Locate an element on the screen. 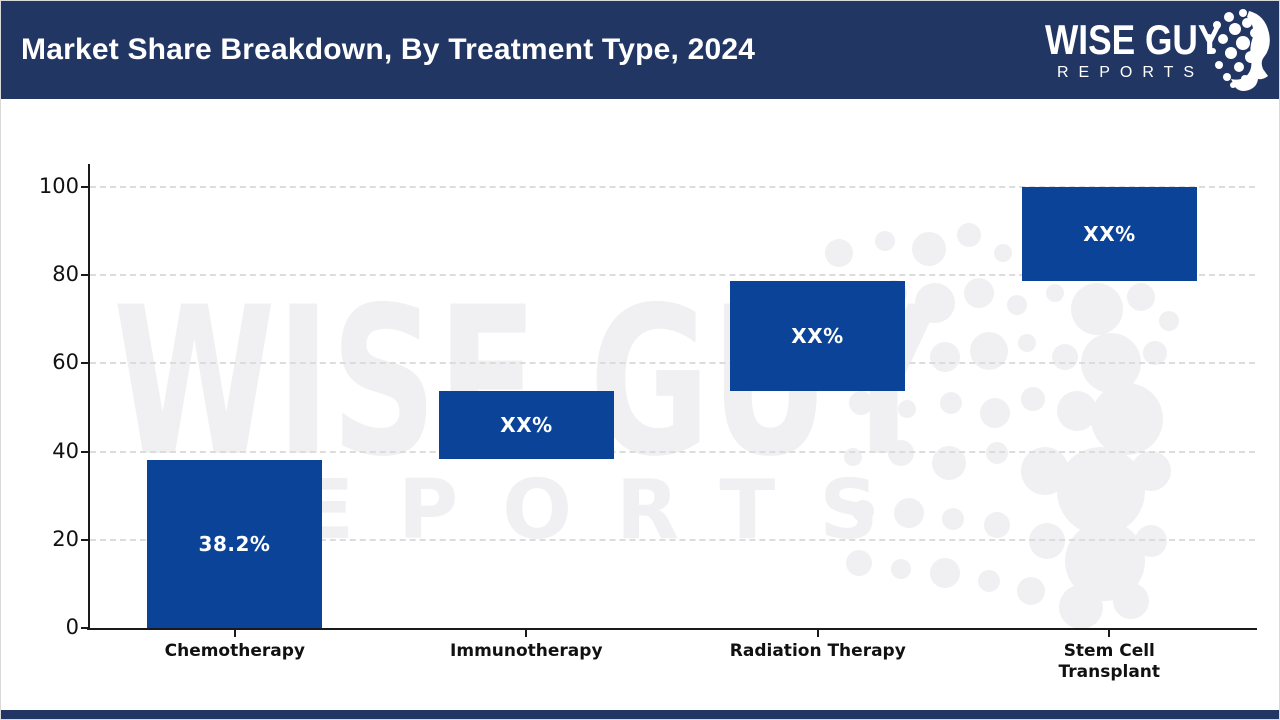  x-category-label: Chemotherapy is located at coordinates (234, 651).